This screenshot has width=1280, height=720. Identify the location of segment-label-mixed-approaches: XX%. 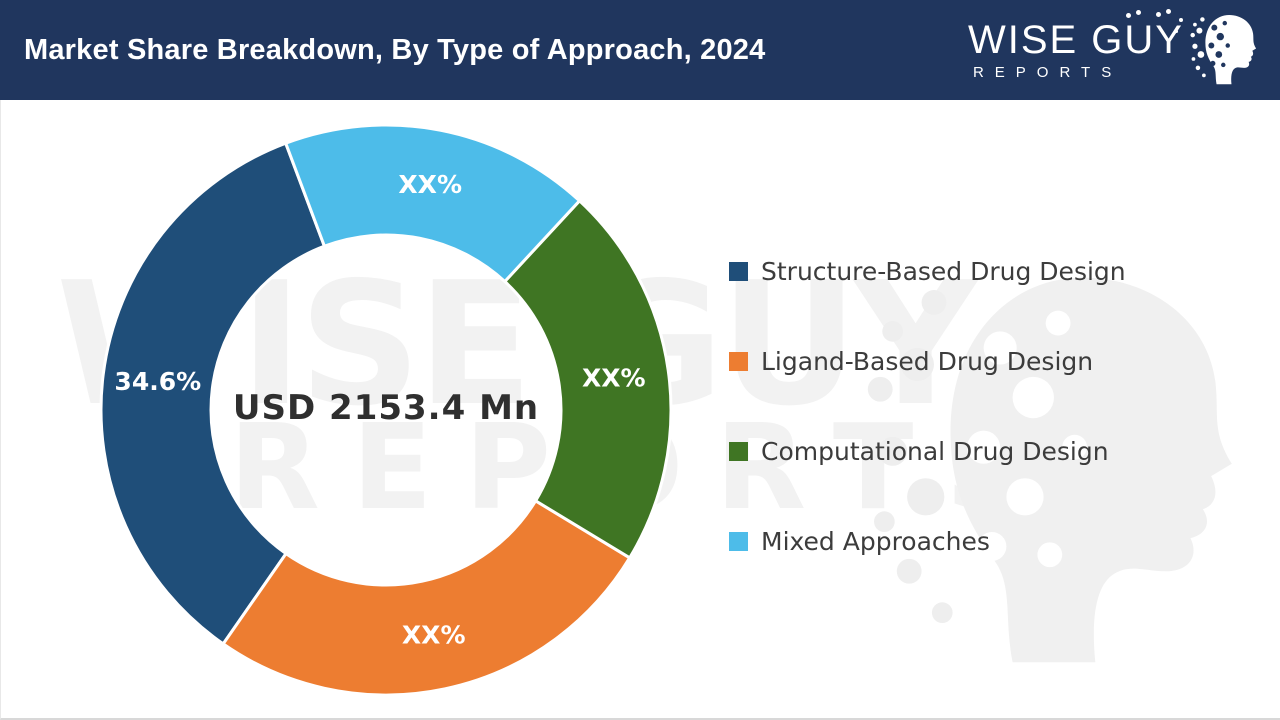
(430, 184).